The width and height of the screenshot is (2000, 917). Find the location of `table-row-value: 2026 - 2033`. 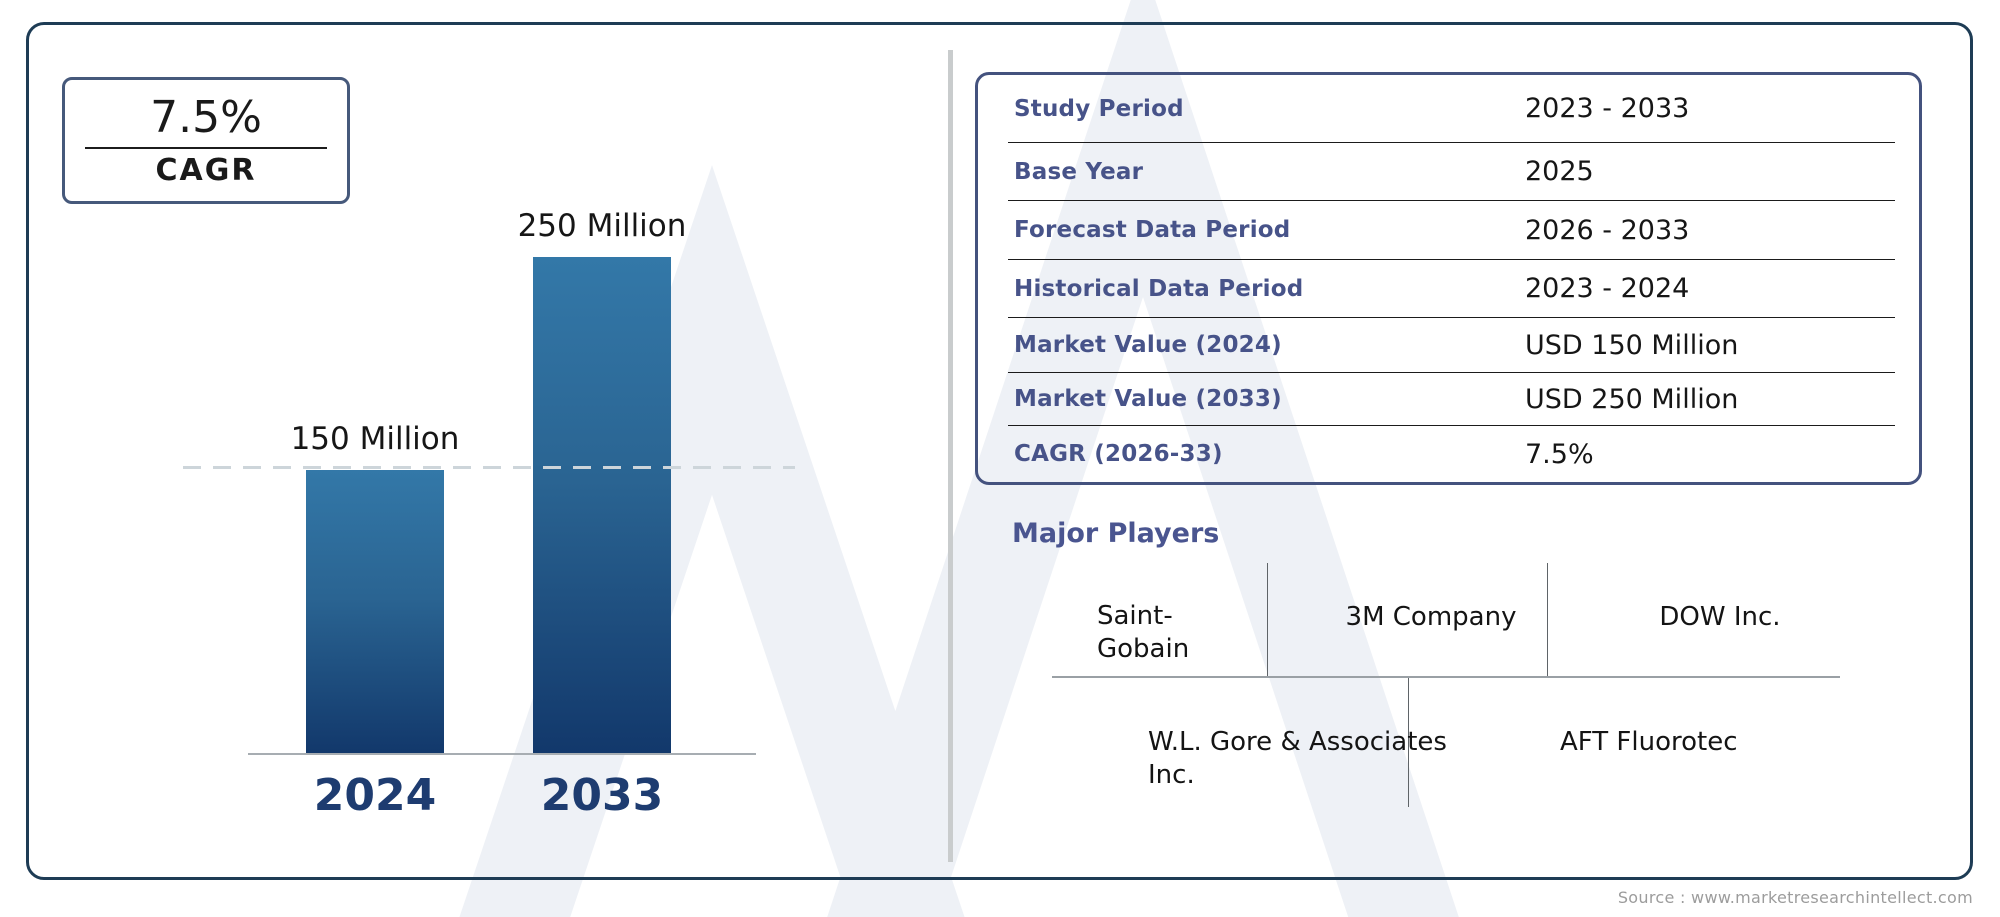

table-row-value: 2026 - 2033 is located at coordinates (1607, 230).